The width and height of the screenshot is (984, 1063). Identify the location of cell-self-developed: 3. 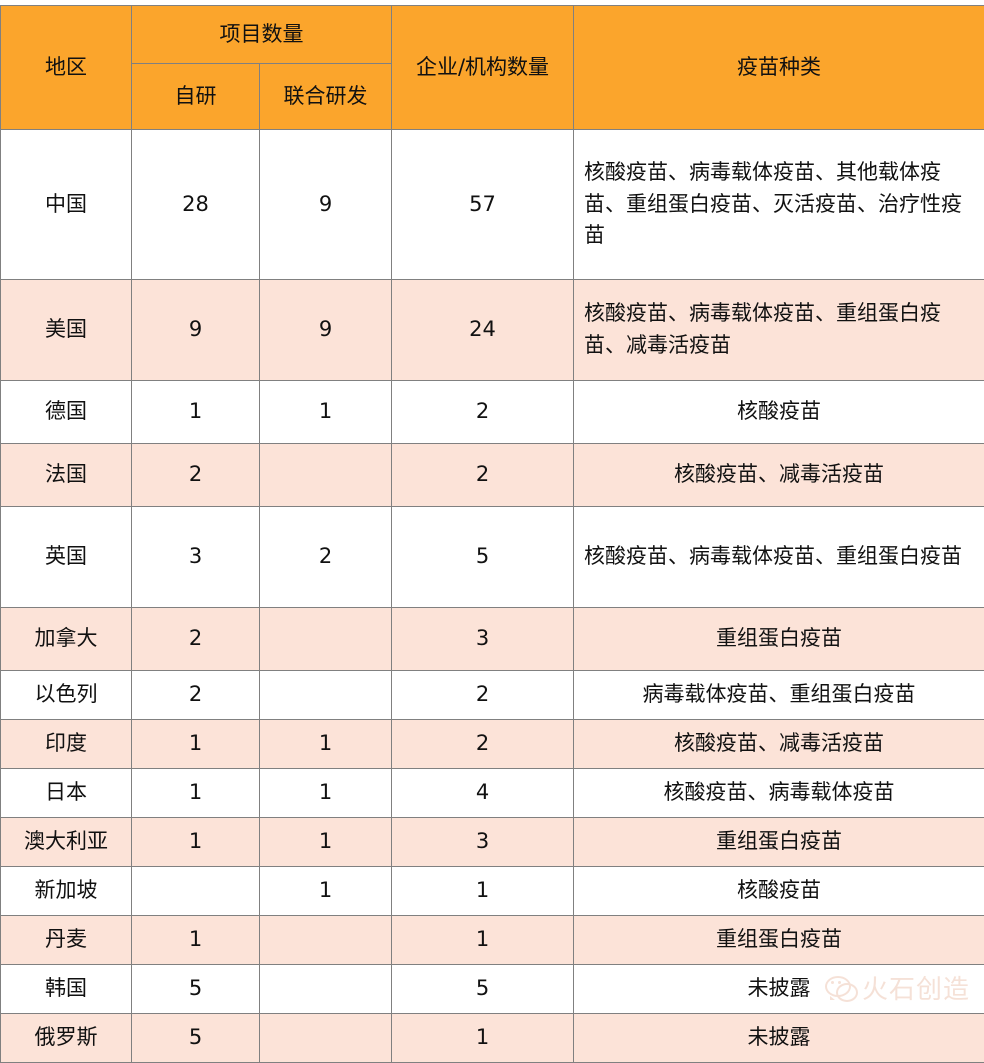
(196, 557).